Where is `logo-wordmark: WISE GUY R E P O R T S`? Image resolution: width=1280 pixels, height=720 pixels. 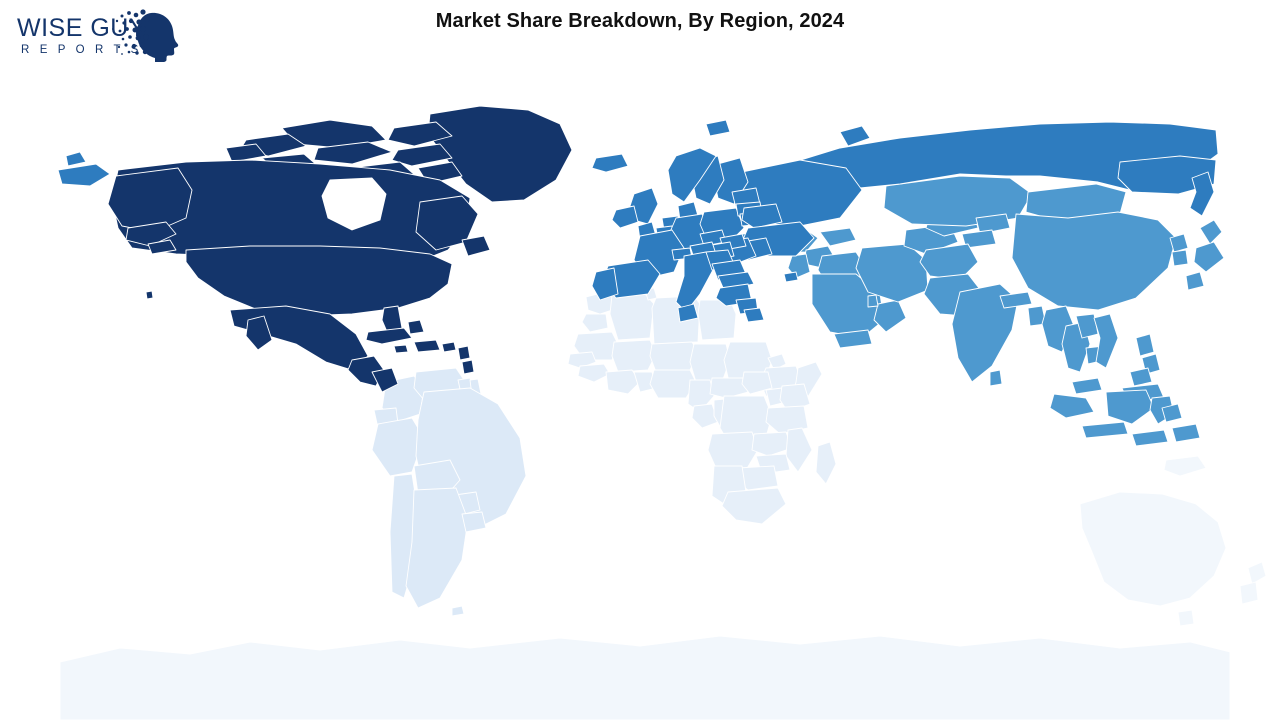 logo-wordmark: WISE GUY R E P O R T S is located at coordinates (81, 35).